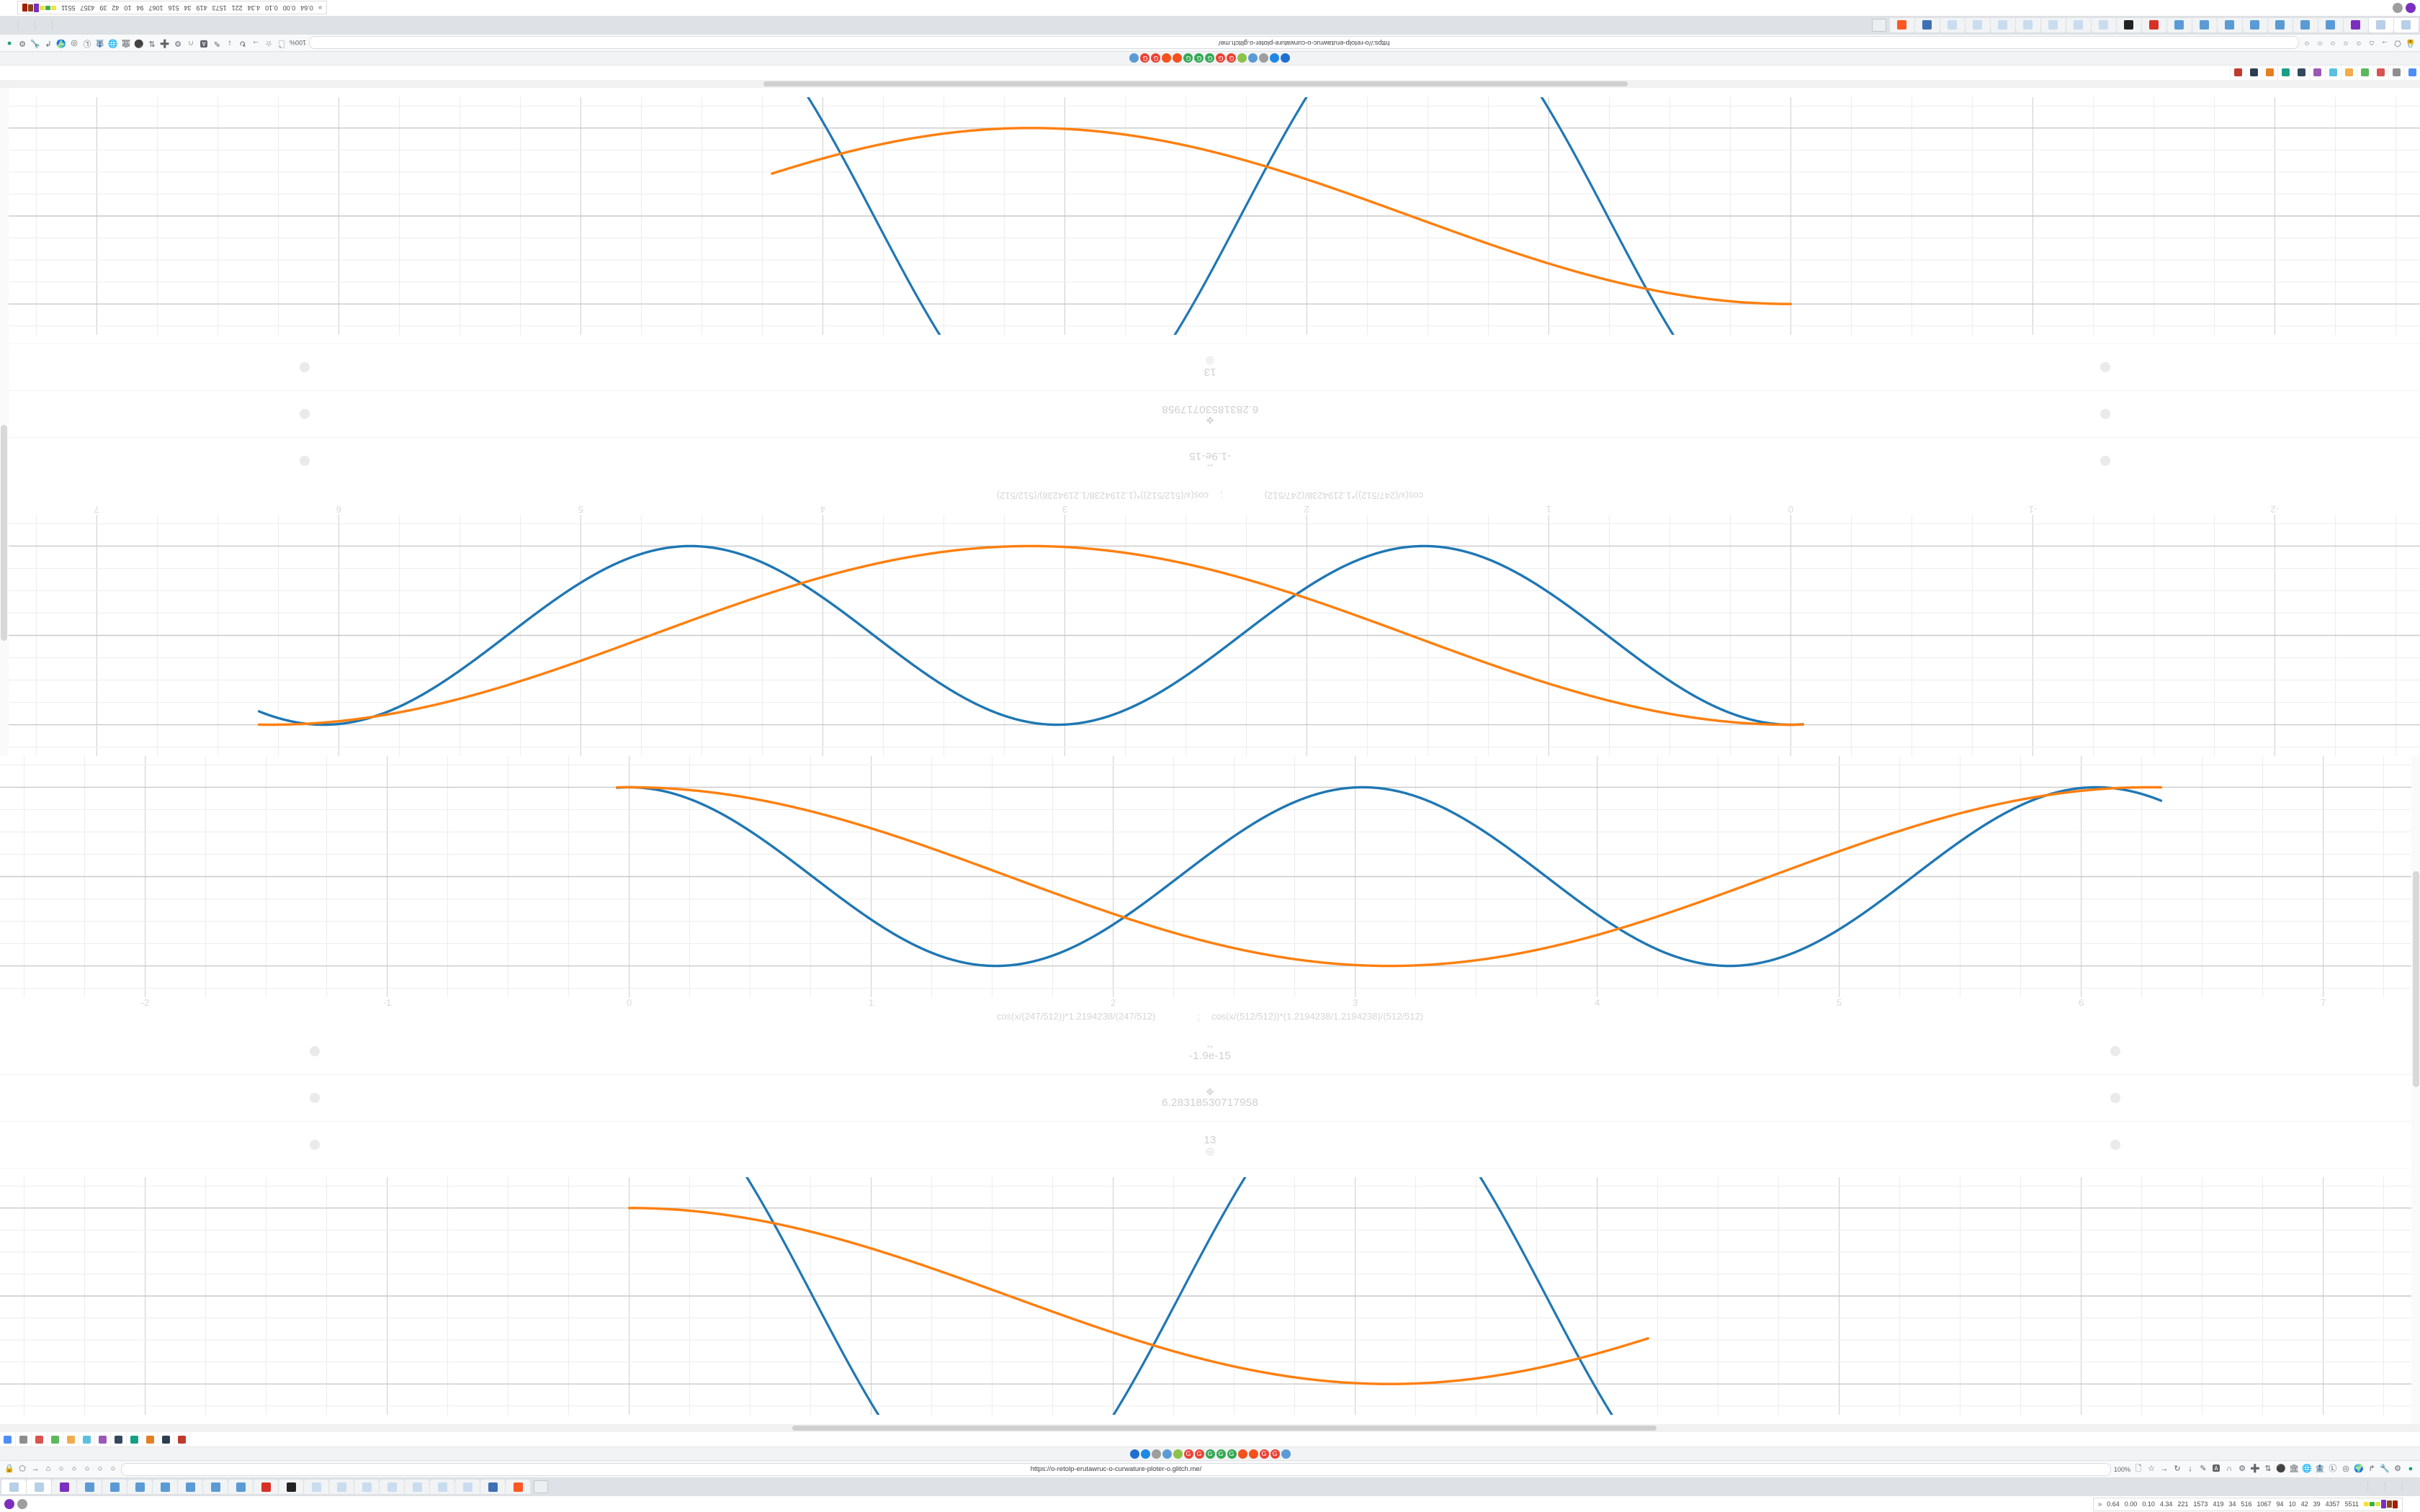  I want to click on expand-chevron-icon: », so click(2099, 1504).